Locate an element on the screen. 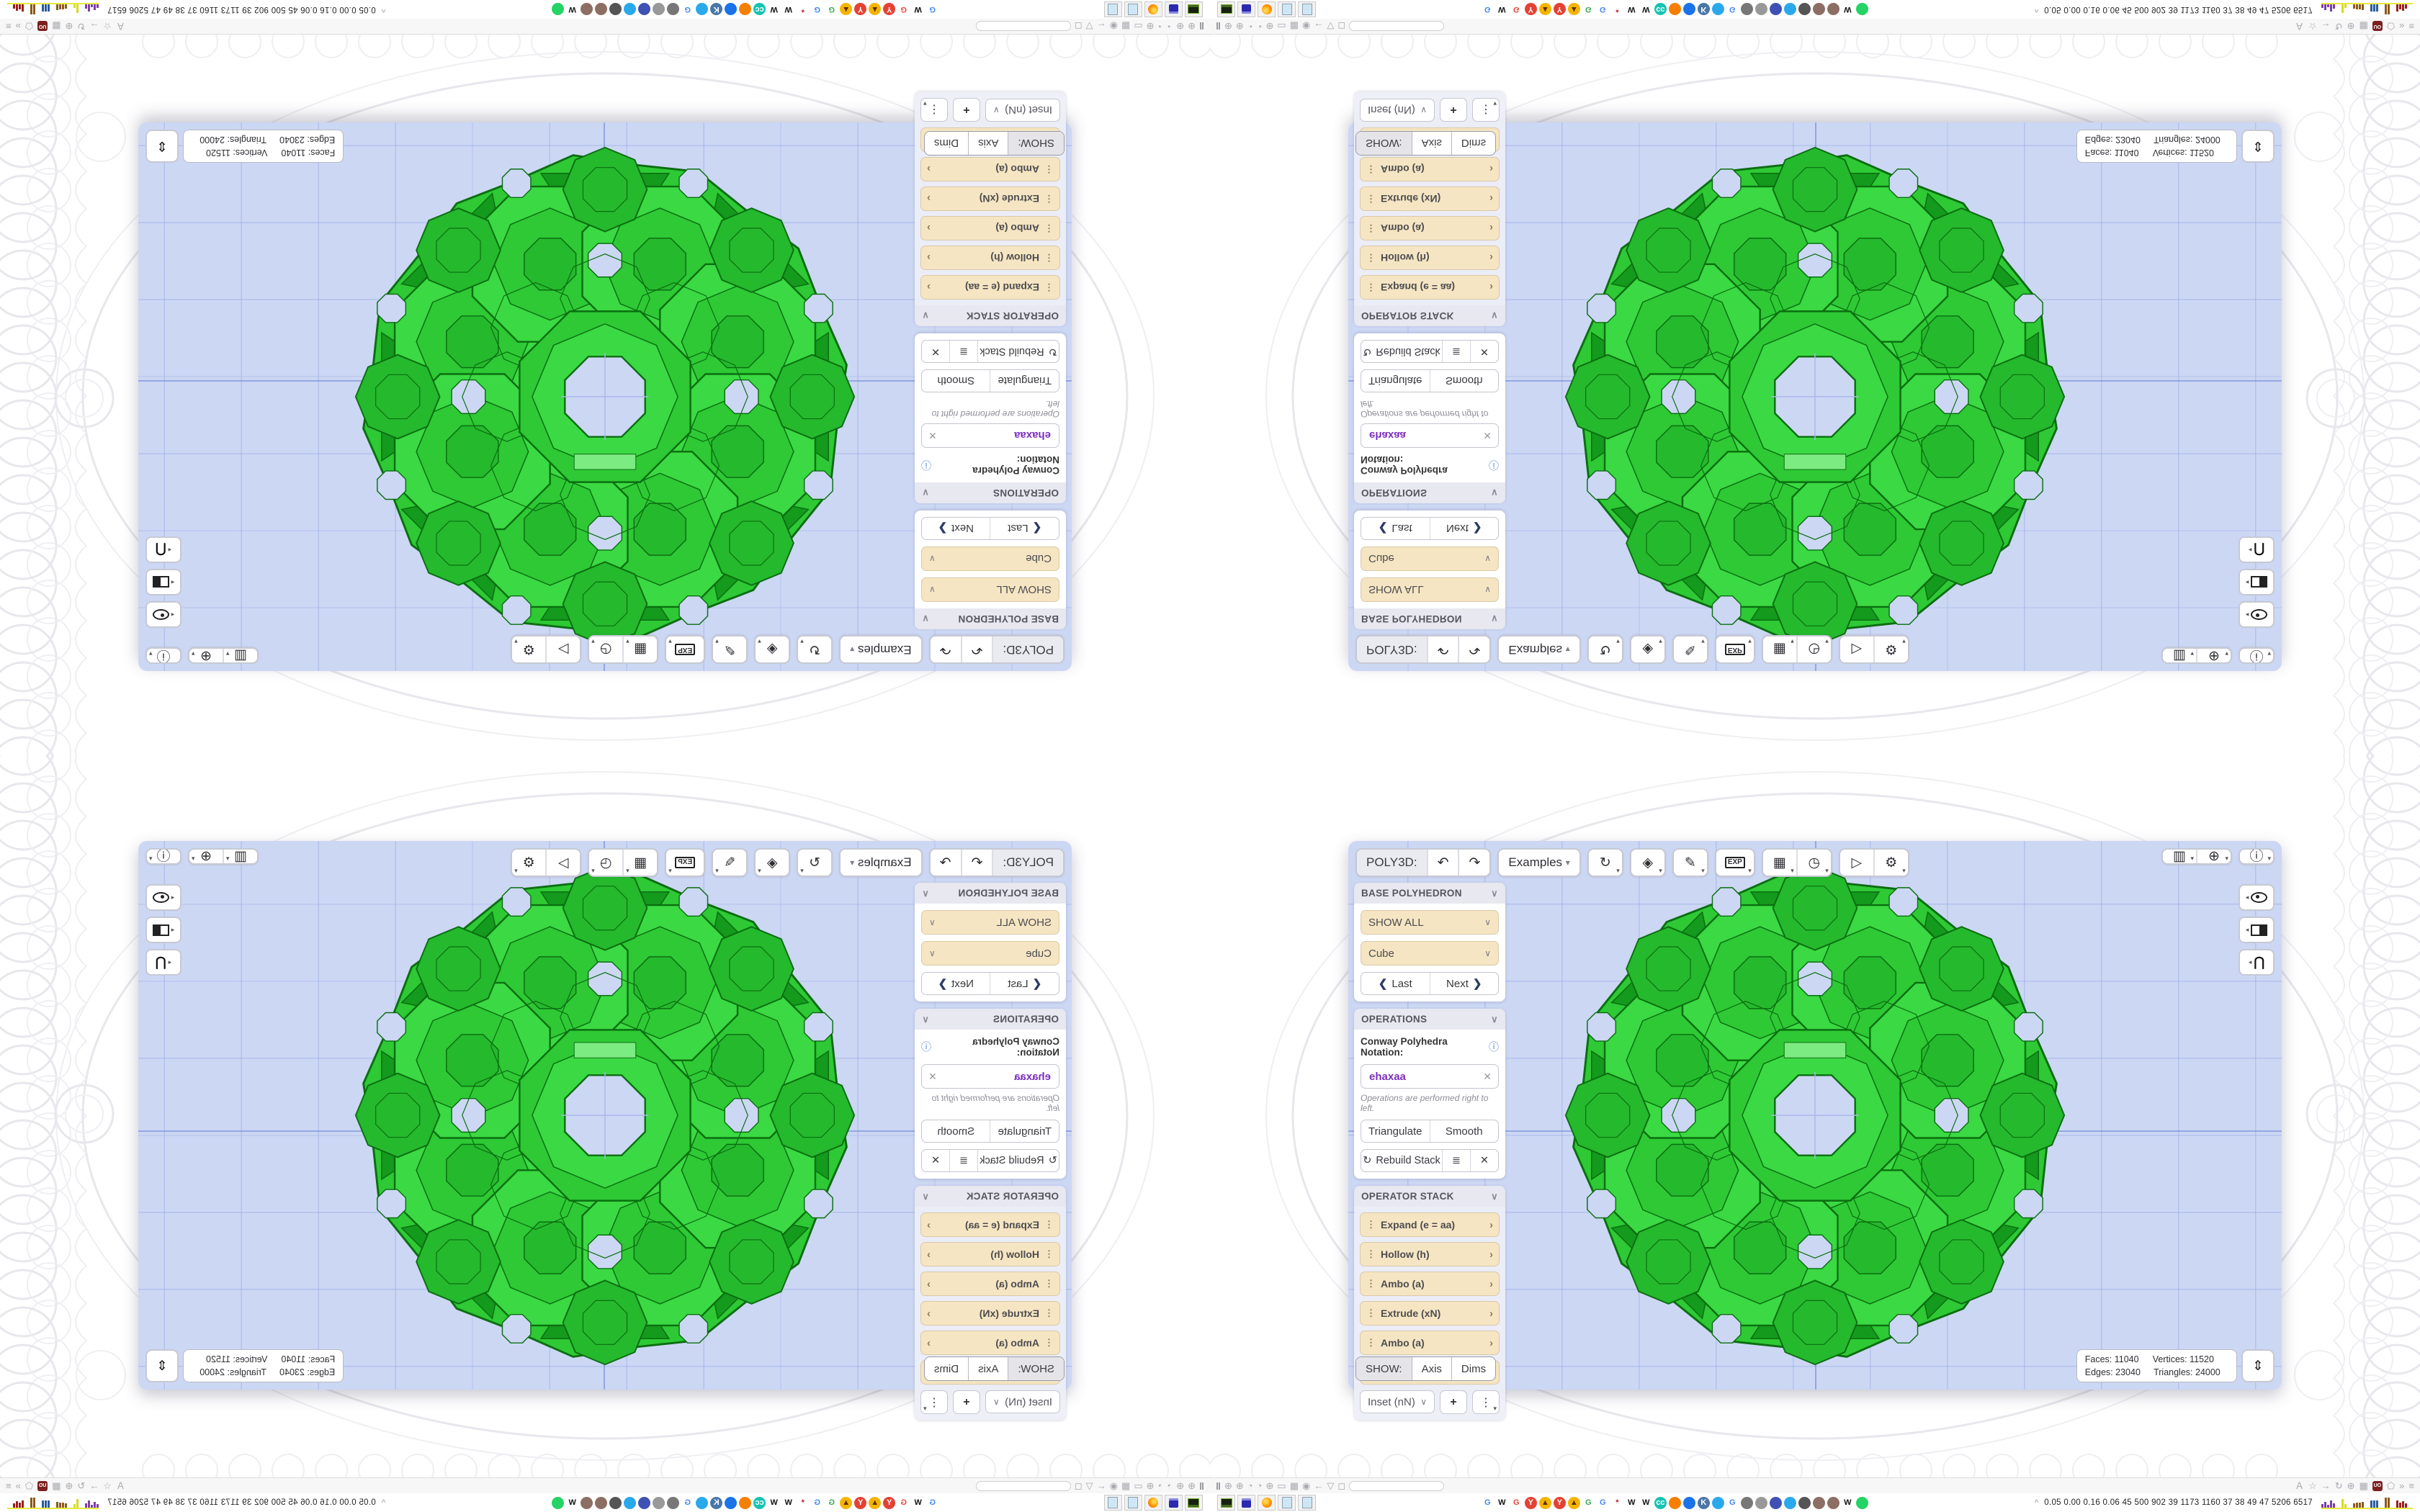 This screenshot has width=2420, height=1512. url-bar is located at coordinates (1397, 26).